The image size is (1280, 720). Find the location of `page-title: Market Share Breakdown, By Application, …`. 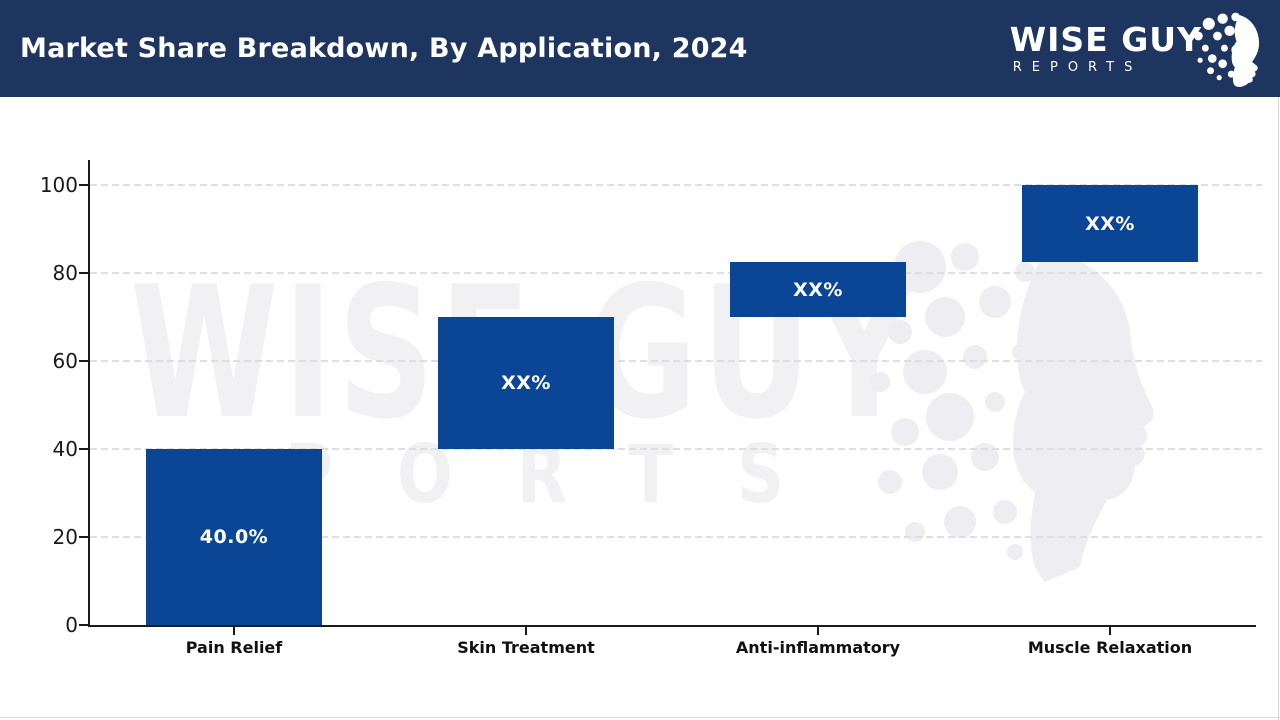

page-title: Market Share Breakdown, By Application, … is located at coordinates (384, 48).